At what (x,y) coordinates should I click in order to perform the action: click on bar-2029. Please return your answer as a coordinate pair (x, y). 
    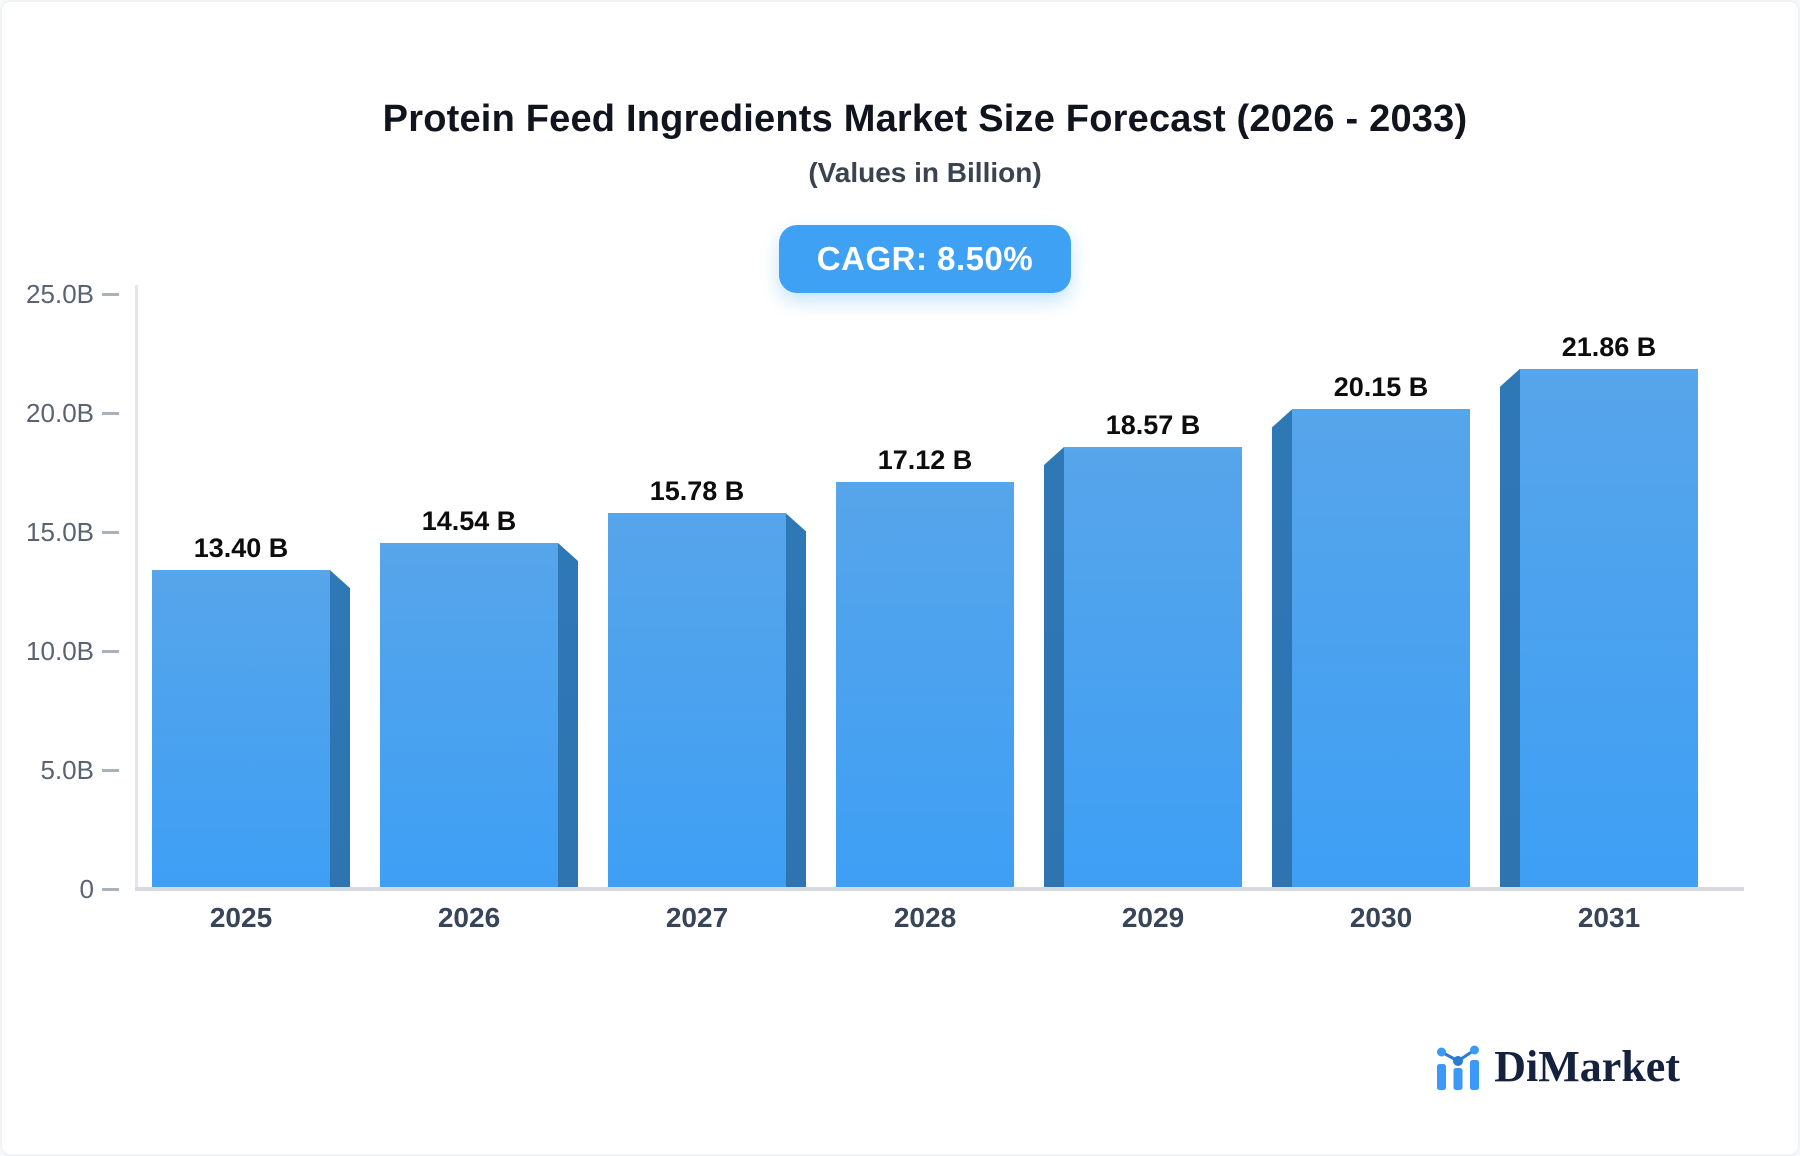
    Looking at the image, I should click on (1153, 667).